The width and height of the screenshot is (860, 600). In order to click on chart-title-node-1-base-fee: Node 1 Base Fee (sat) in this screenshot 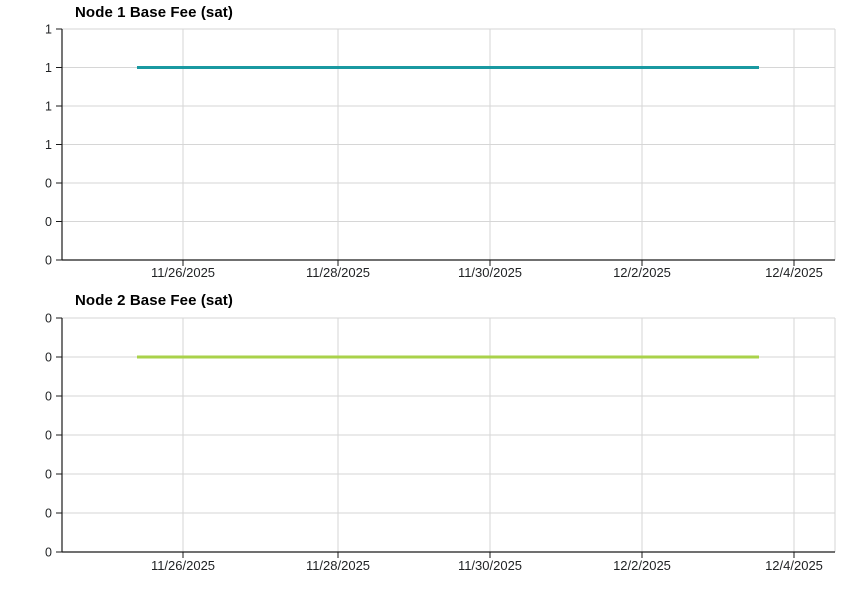, I will do `click(154, 12)`.